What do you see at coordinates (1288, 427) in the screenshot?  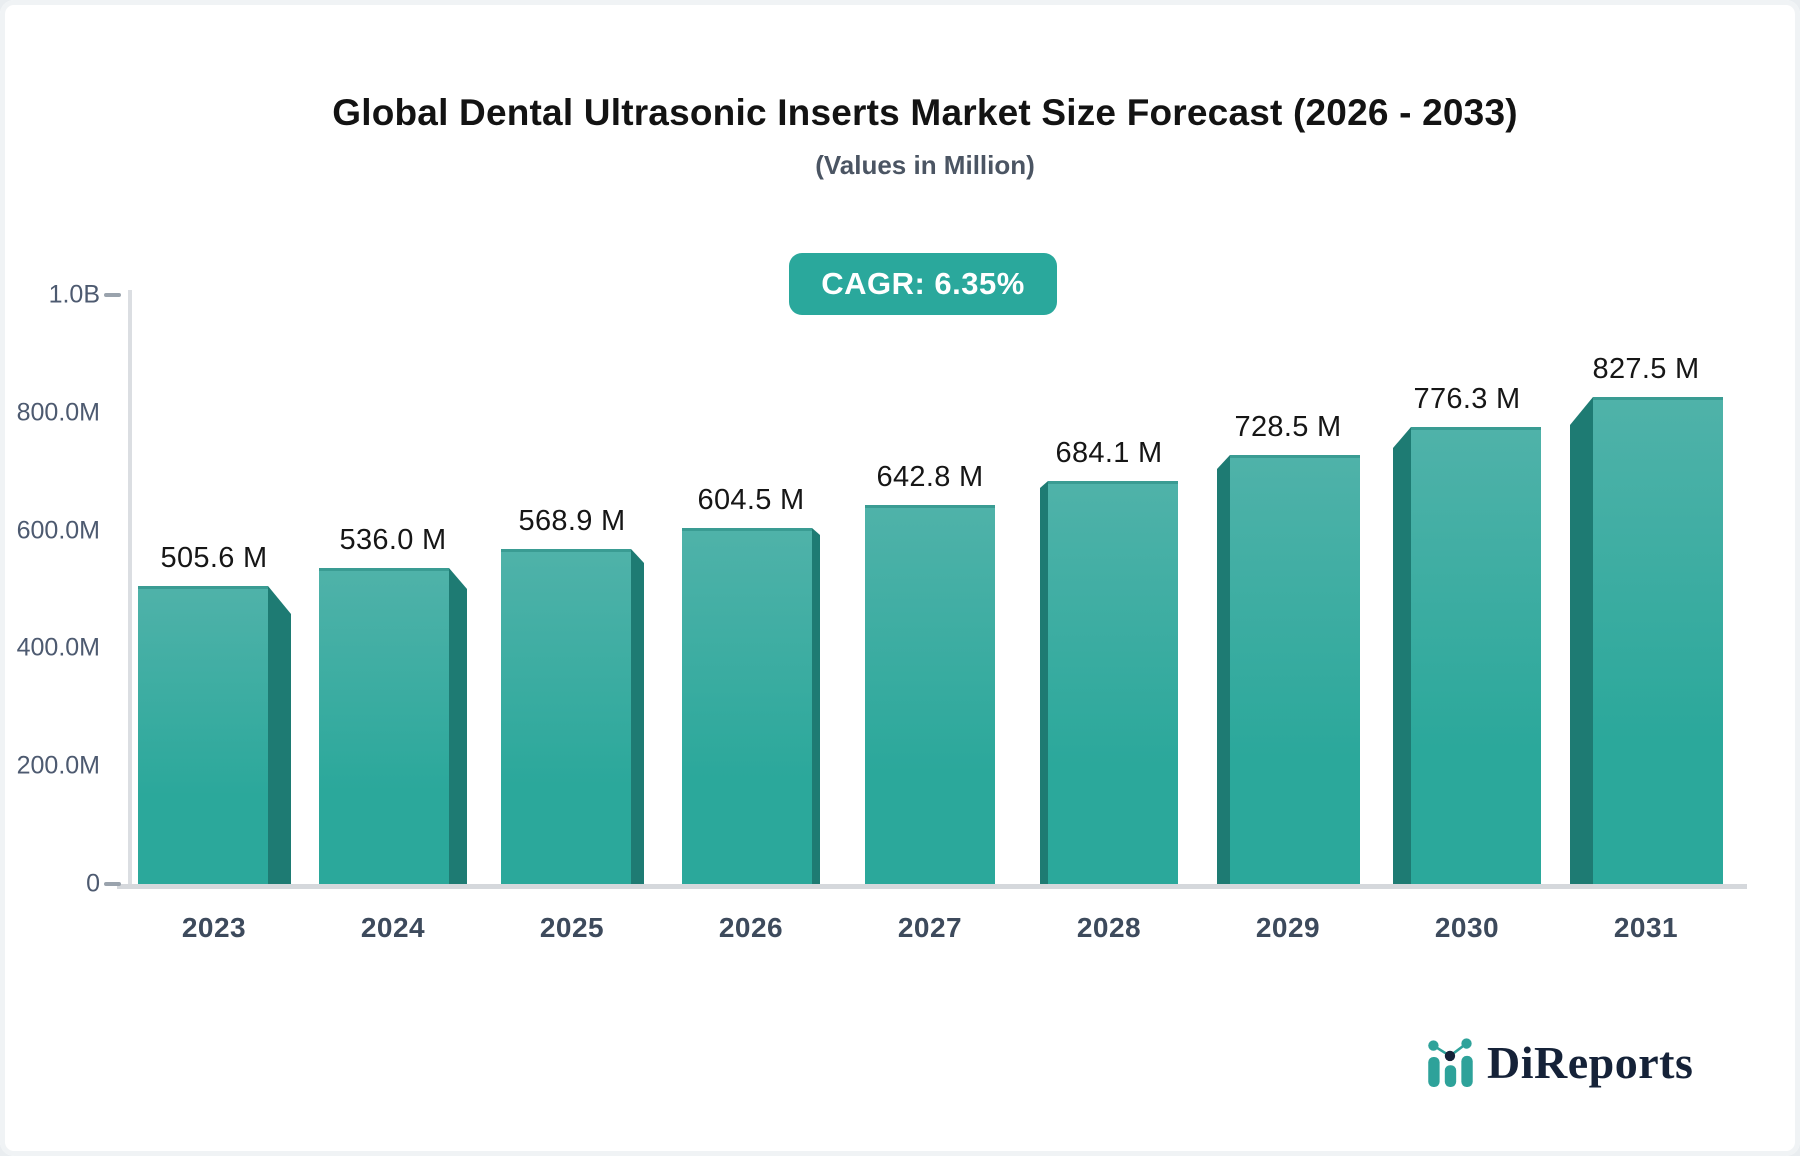 I see `bar-value-label: 728.5 M` at bounding box center [1288, 427].